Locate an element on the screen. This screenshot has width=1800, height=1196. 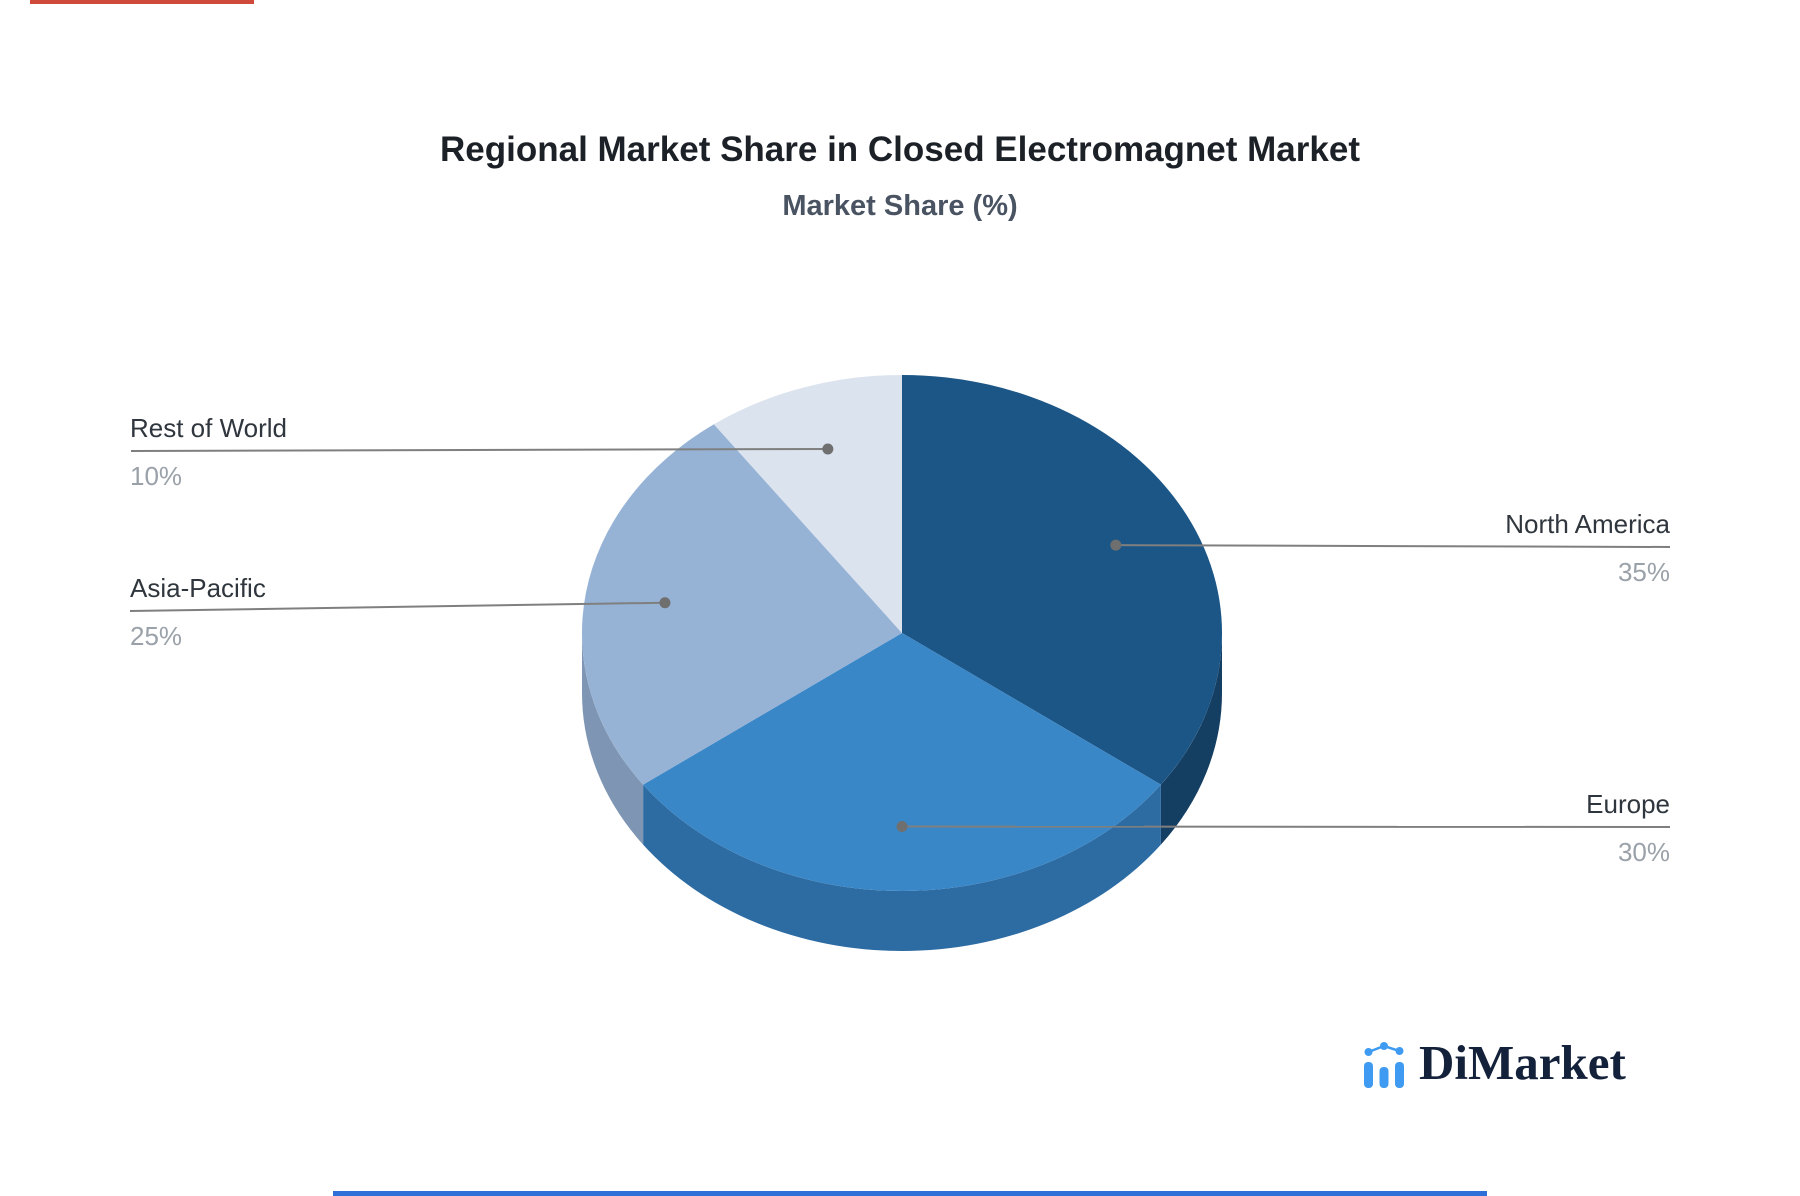
pie-slice-asia-pacific is located at coordinates (741, 604).